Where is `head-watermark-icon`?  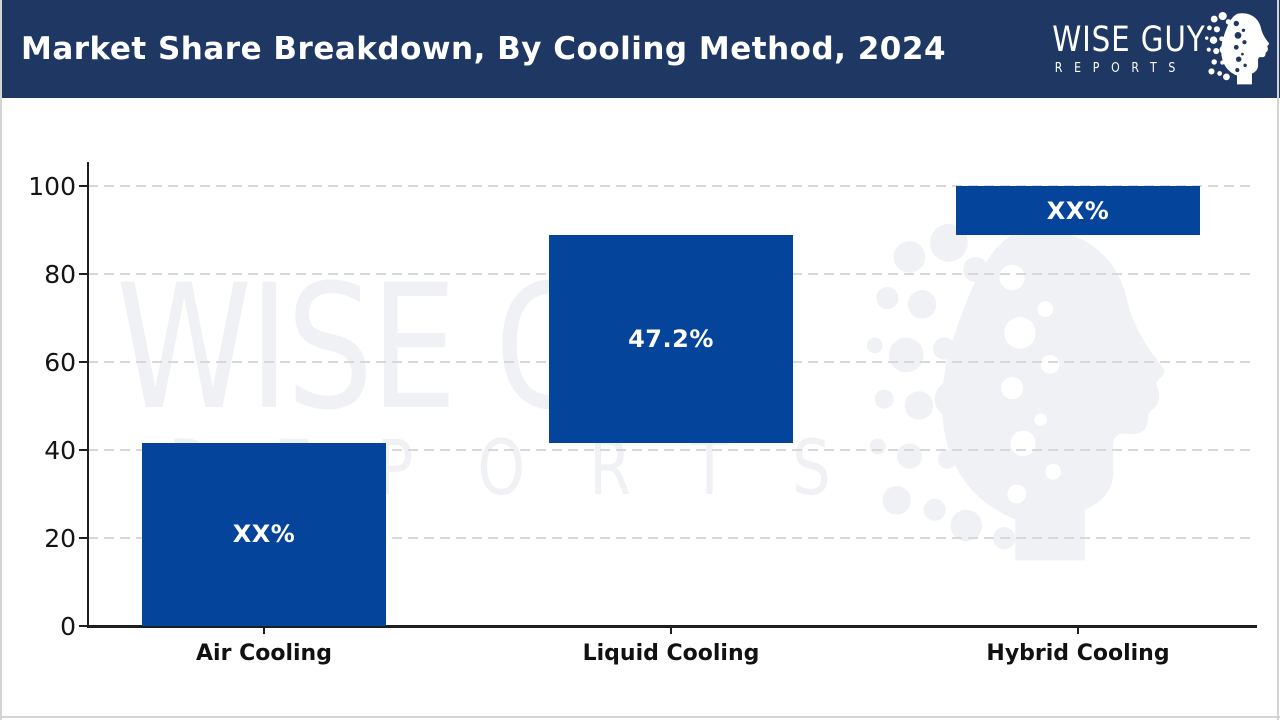
head-watermark-icon is located at coordinates (1015, 392).